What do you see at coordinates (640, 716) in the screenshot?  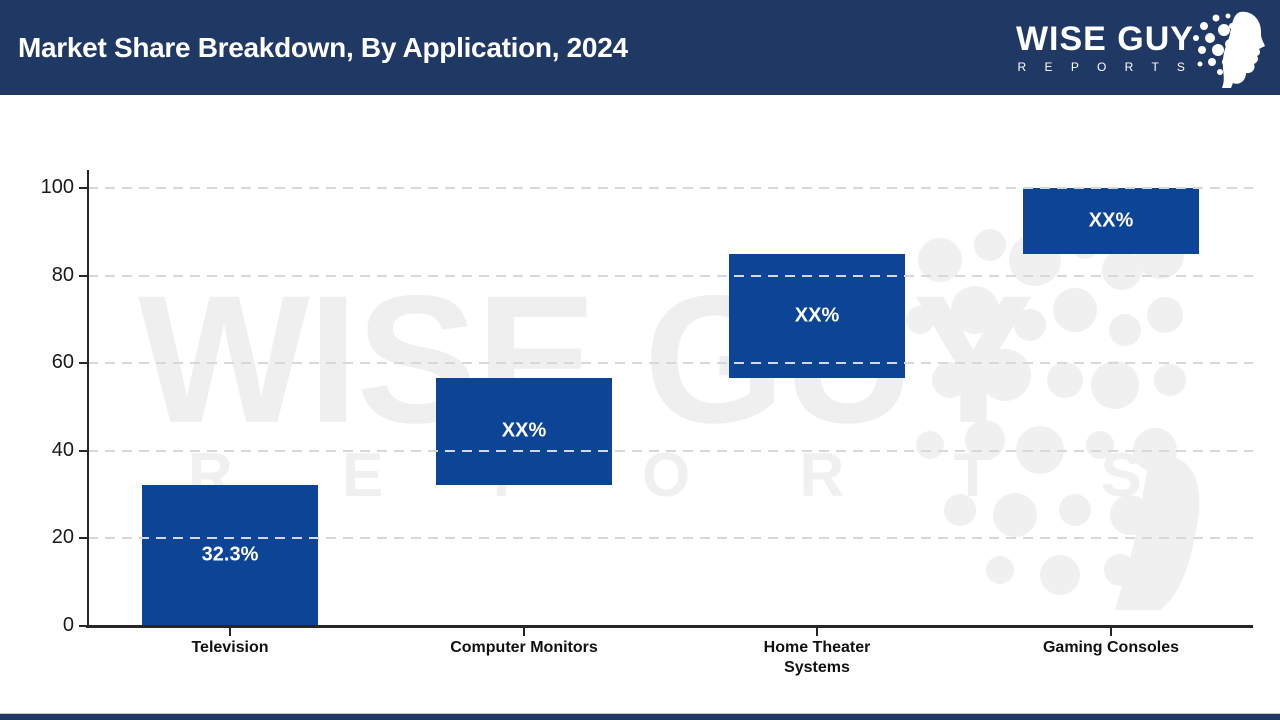 I see `footer-bar` at bounding box center [640, 716].